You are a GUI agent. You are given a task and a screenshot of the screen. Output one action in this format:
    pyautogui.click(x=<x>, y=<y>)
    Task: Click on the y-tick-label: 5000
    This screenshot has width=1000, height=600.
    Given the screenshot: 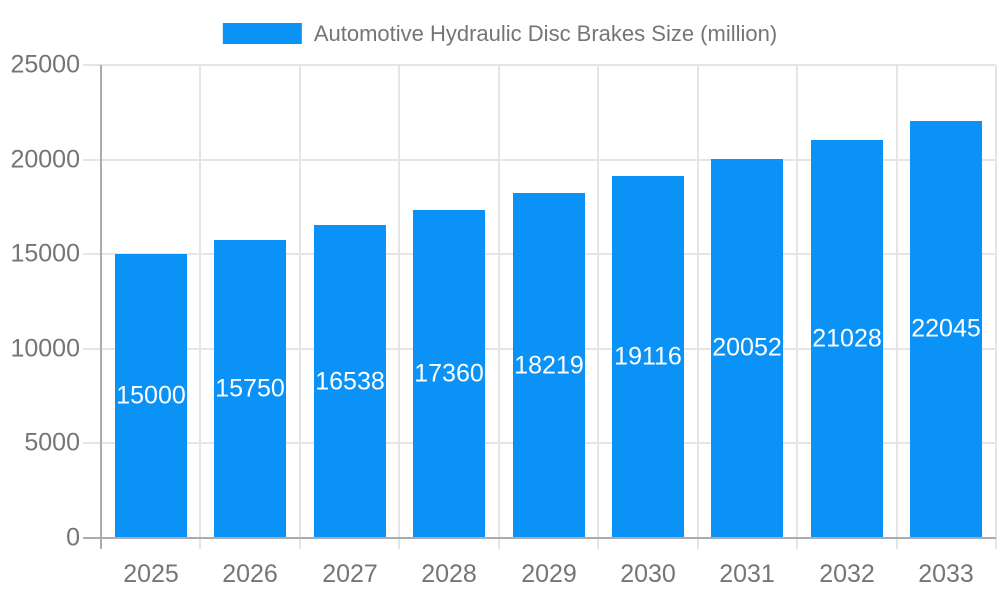 What is the action you would take?
    pyautogui.click(x=52, y=442)
    